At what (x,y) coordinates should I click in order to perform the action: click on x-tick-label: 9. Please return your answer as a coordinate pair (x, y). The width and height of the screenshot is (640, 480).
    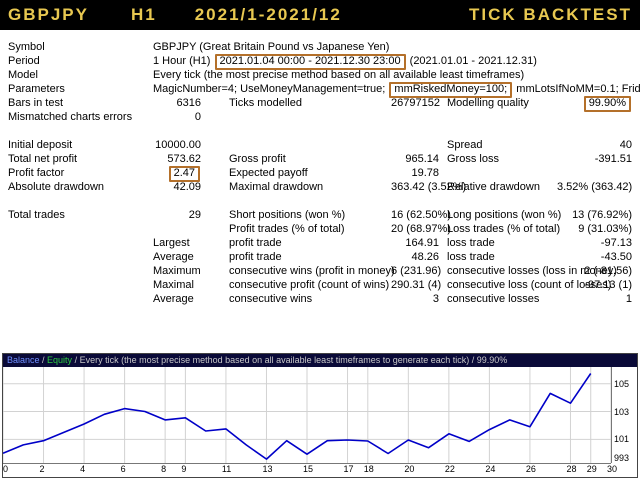
    Looking at the image, I should click on (184, 469).